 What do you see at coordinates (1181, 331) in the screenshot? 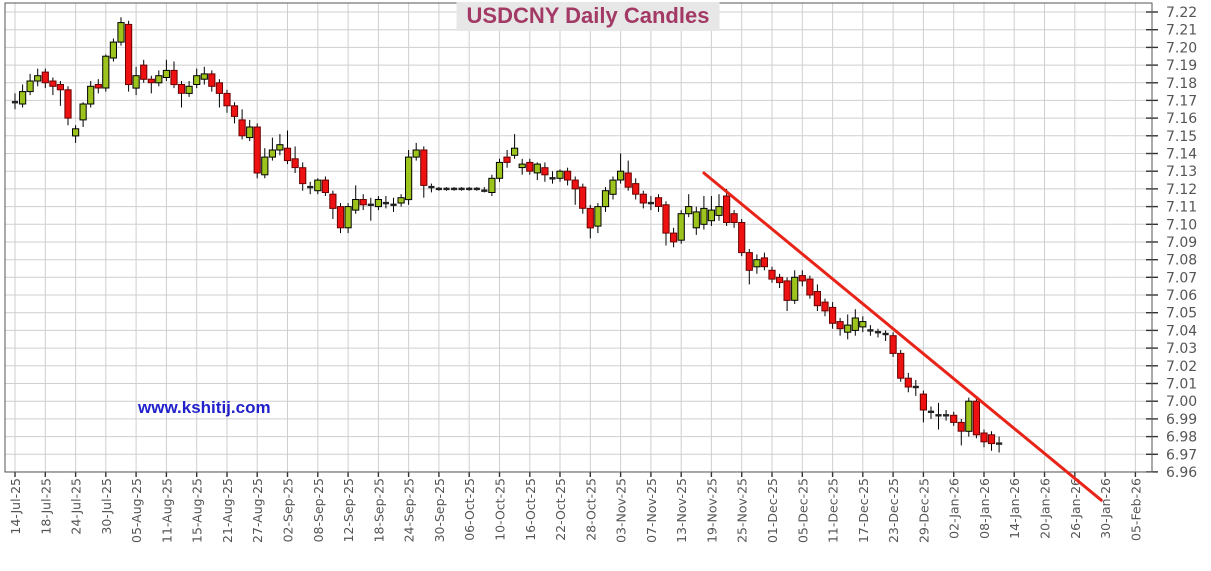
I see `svg-text: 7.04` at bounding box center [1181, 331].